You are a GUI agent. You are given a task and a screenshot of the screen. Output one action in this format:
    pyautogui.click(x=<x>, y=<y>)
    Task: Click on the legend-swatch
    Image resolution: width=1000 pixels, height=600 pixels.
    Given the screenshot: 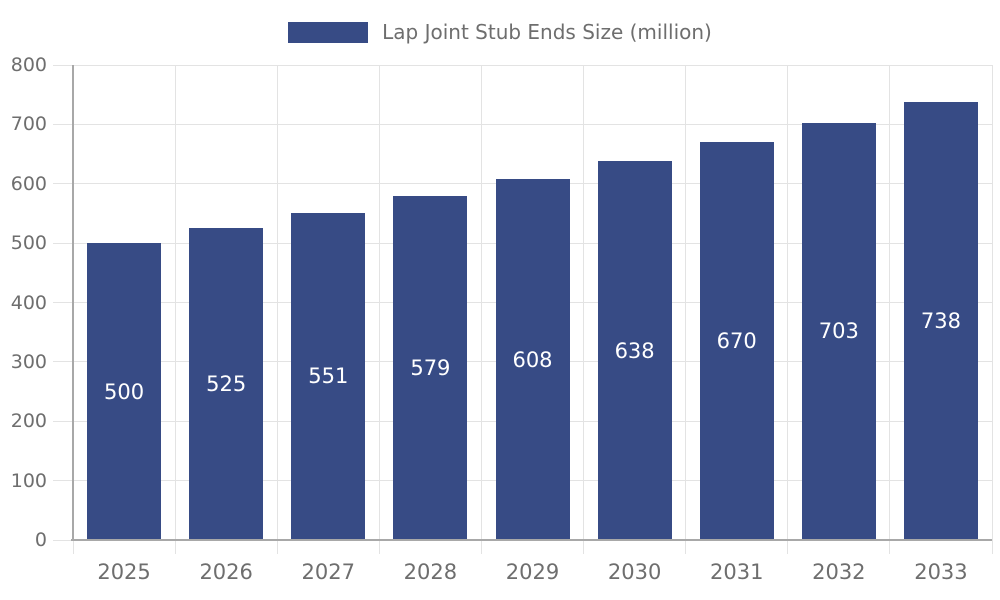 What is the action you would take?
    pyautogui.click(x=328, y=32)
    